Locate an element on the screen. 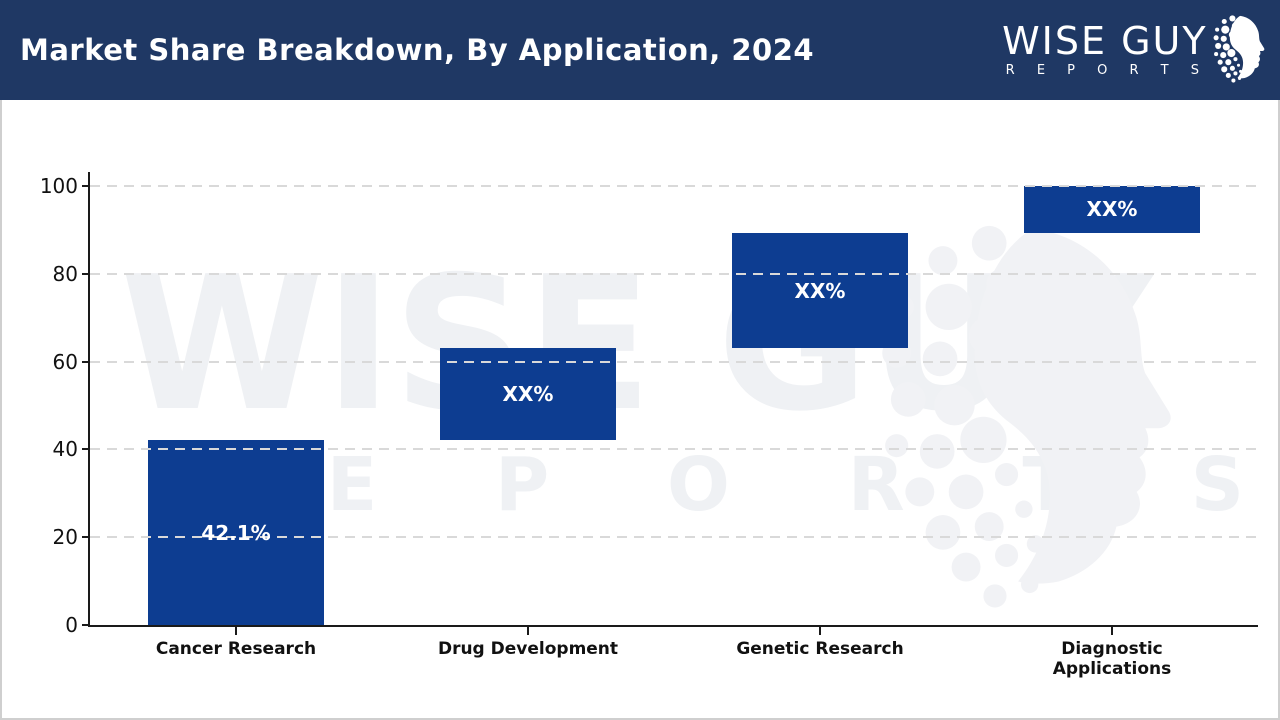 This screenshot has width=1280, height=720. x-category-label: Drug Development is located at coordinates (528, 649).